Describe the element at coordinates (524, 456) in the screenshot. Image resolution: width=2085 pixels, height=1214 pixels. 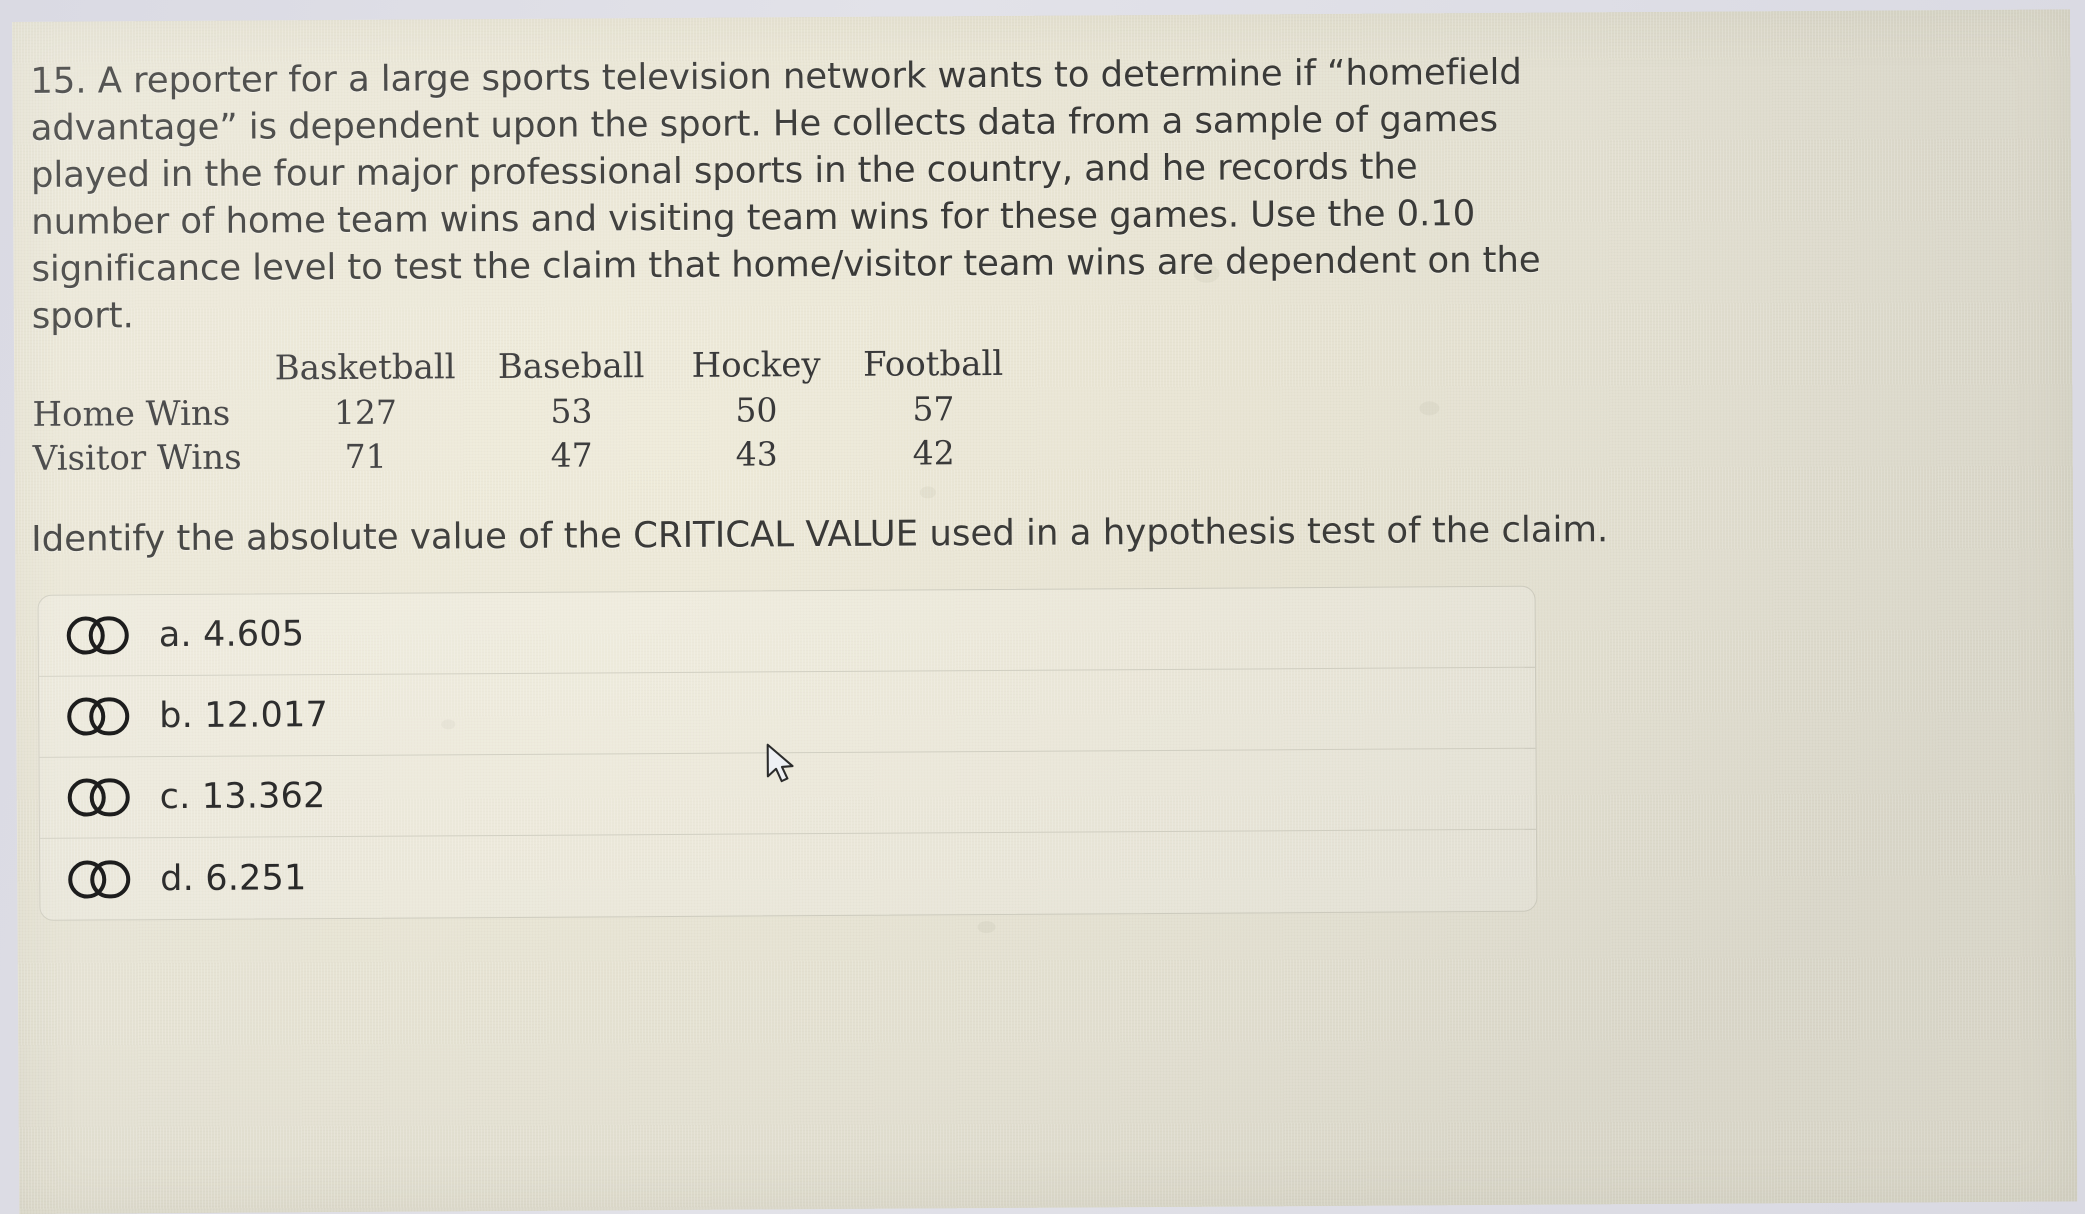
I see `table-row: Visitor Wins 71 47 43 42` at that location.